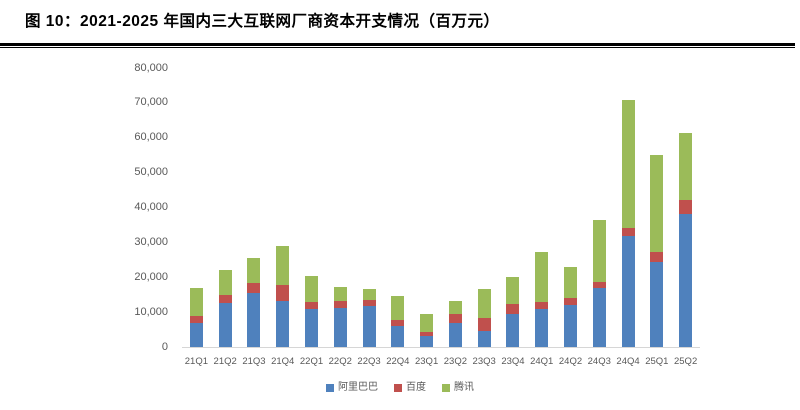 The image size is (800, 410). What do you see at coordinates (513, 291) in the screenshot?
I see `bar-segment-tencent-23Q4` at bounding box center [513, 291].